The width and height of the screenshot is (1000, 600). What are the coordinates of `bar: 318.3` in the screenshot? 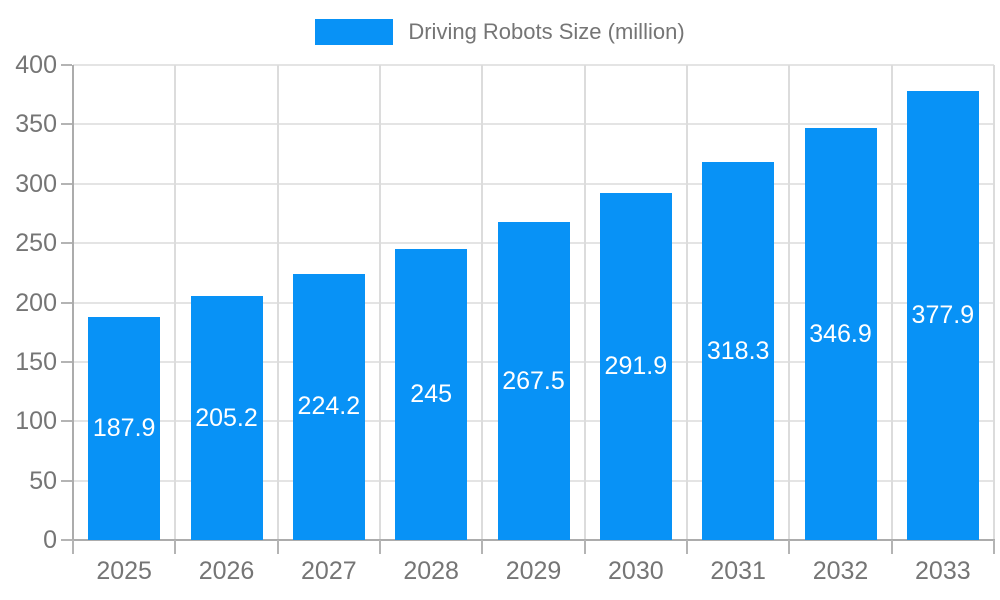 It's located at (738, 351).